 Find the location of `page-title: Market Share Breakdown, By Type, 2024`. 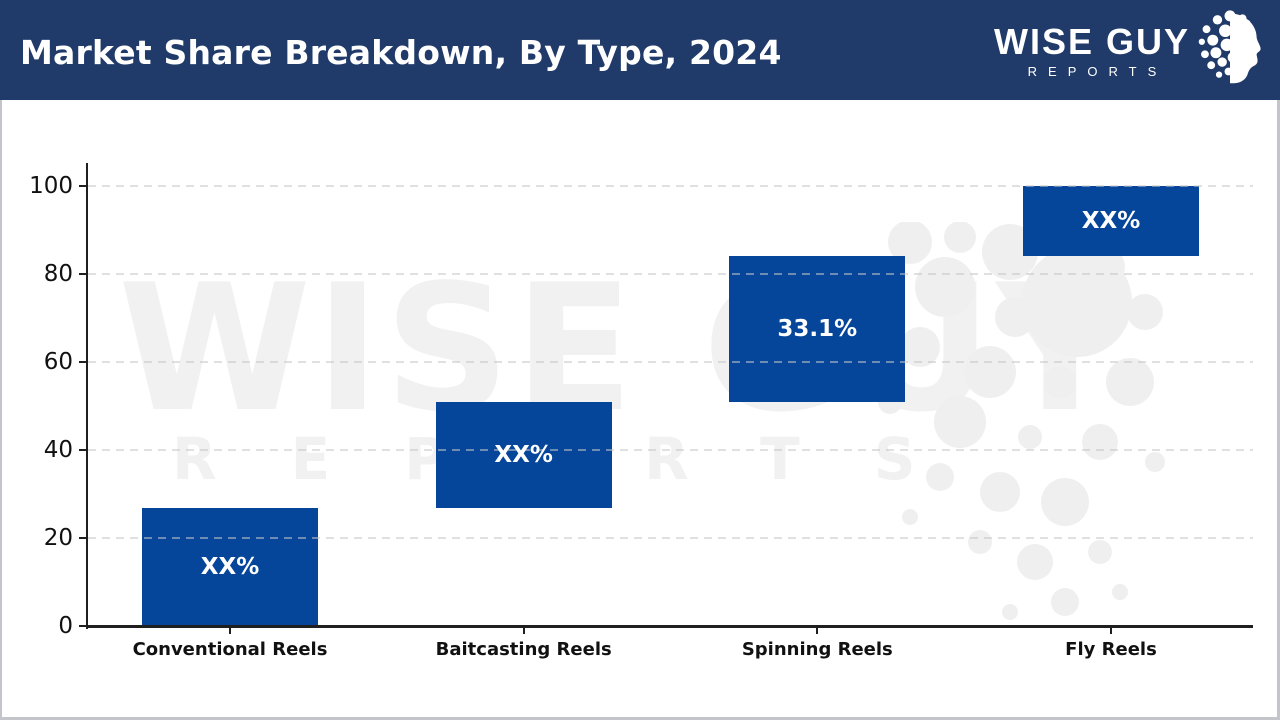

page-title: Market Share Breakdown, By Type, 2024 is located at coordinates (401, 52).